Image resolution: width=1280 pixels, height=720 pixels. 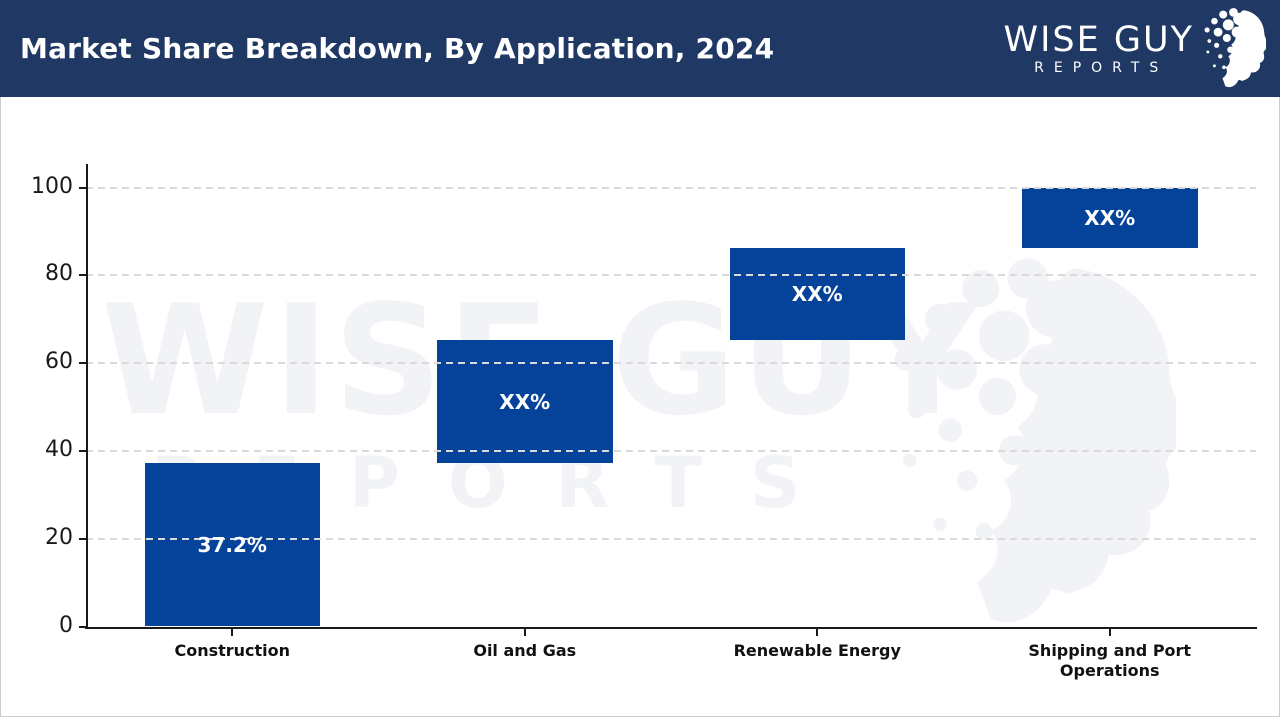 I want to click on bar-renewable-energy, so click(x=817, y=294).